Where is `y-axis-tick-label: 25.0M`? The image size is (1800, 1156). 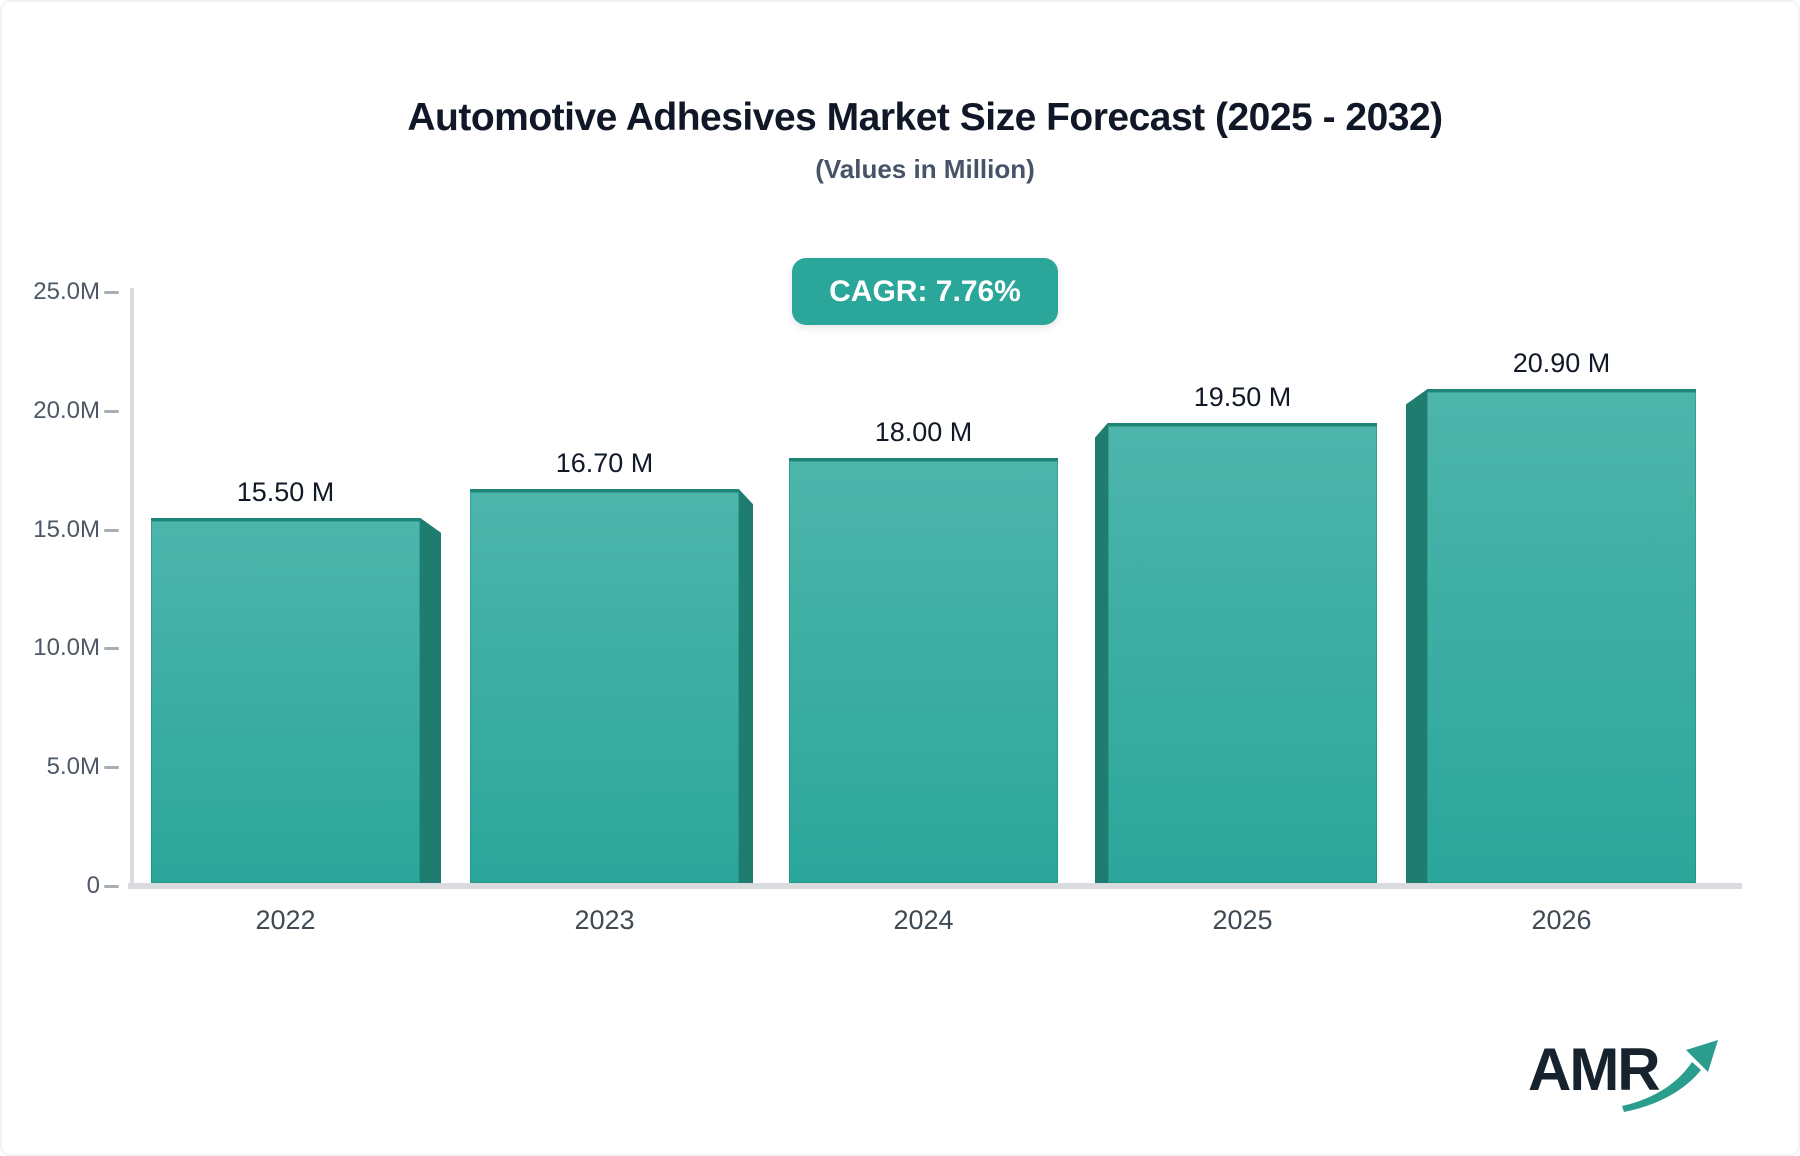
y-axis-tick-label: 25.0M is located at coordinates (66, 291).